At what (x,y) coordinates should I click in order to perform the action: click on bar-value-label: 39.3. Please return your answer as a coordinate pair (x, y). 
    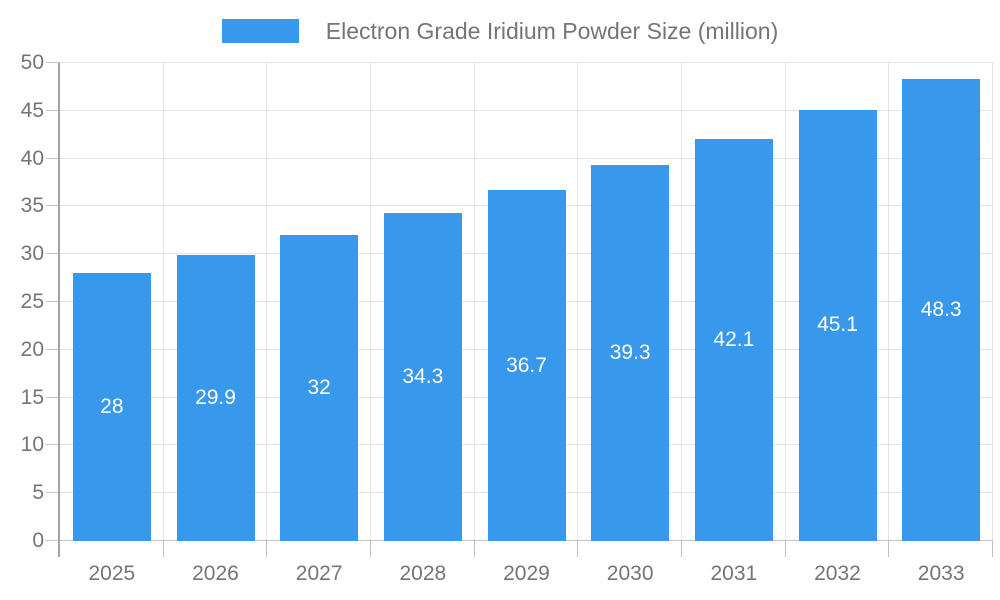
    Looking at the image, I should click on (630, 353).